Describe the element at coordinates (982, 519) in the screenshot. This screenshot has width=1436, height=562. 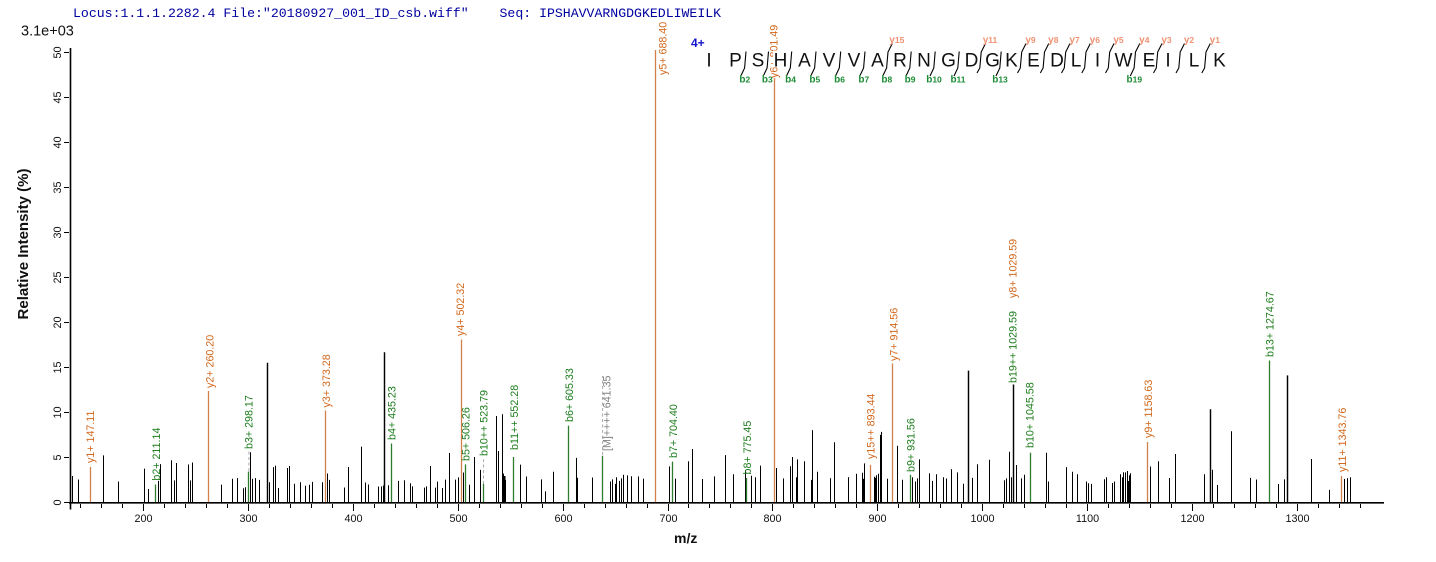
I see `svg-text: 1000` at that location.